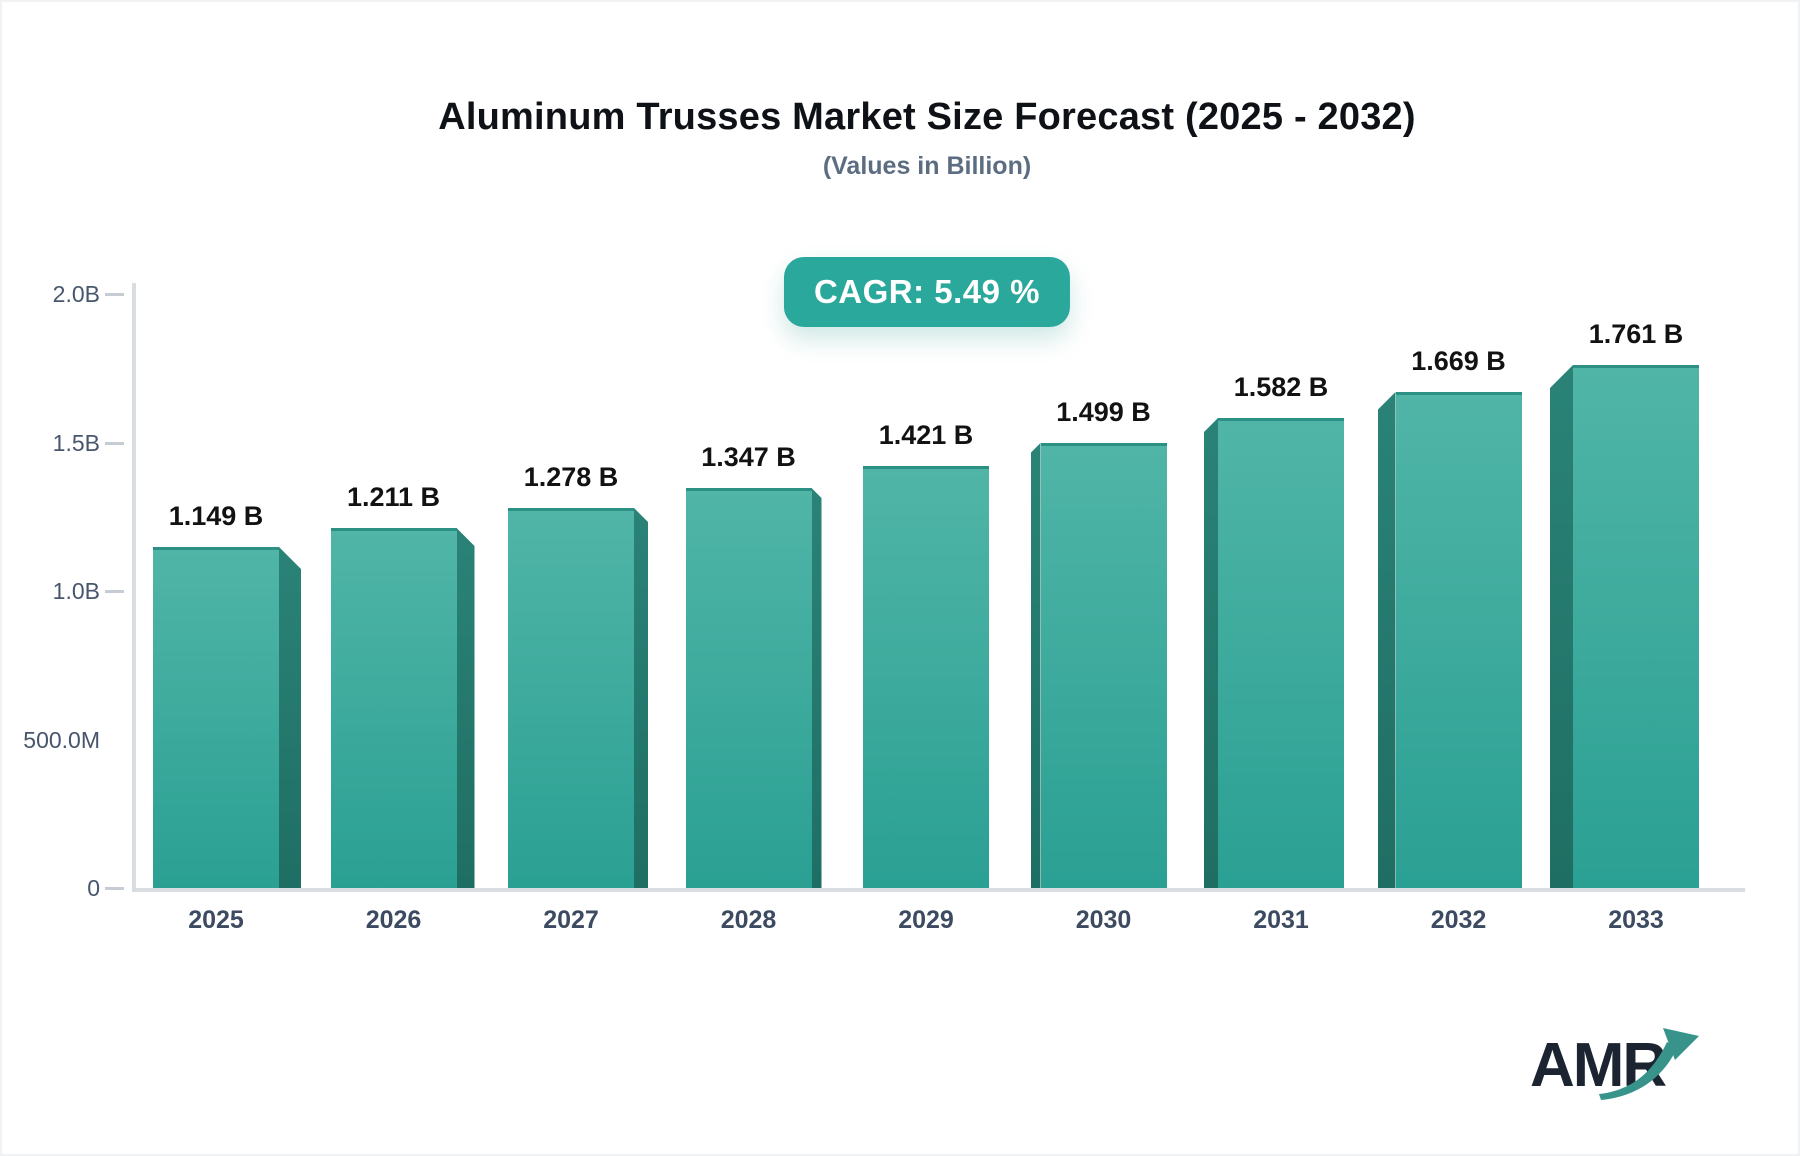 This screenshot has width=1800, height=1156. What do you see at coordinates (61, 739) in the screenshot?
I see `y-tick-label: 500.0M` at bounding box center [61, 739].